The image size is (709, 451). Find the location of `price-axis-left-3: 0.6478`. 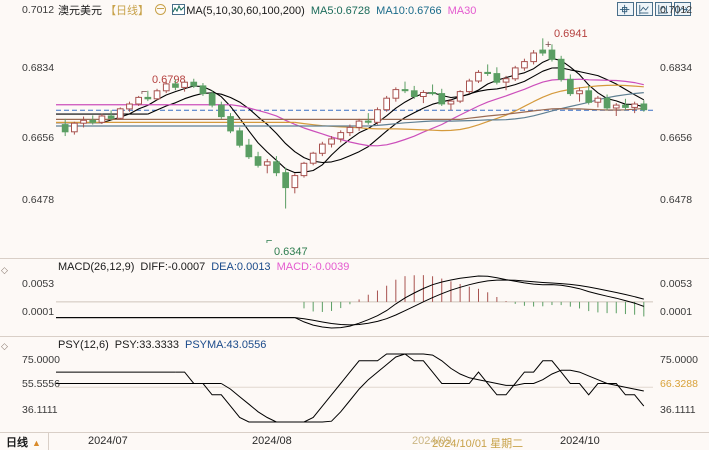

price-axis-left-3: 0.6478 is located at coordinates (38, 200).